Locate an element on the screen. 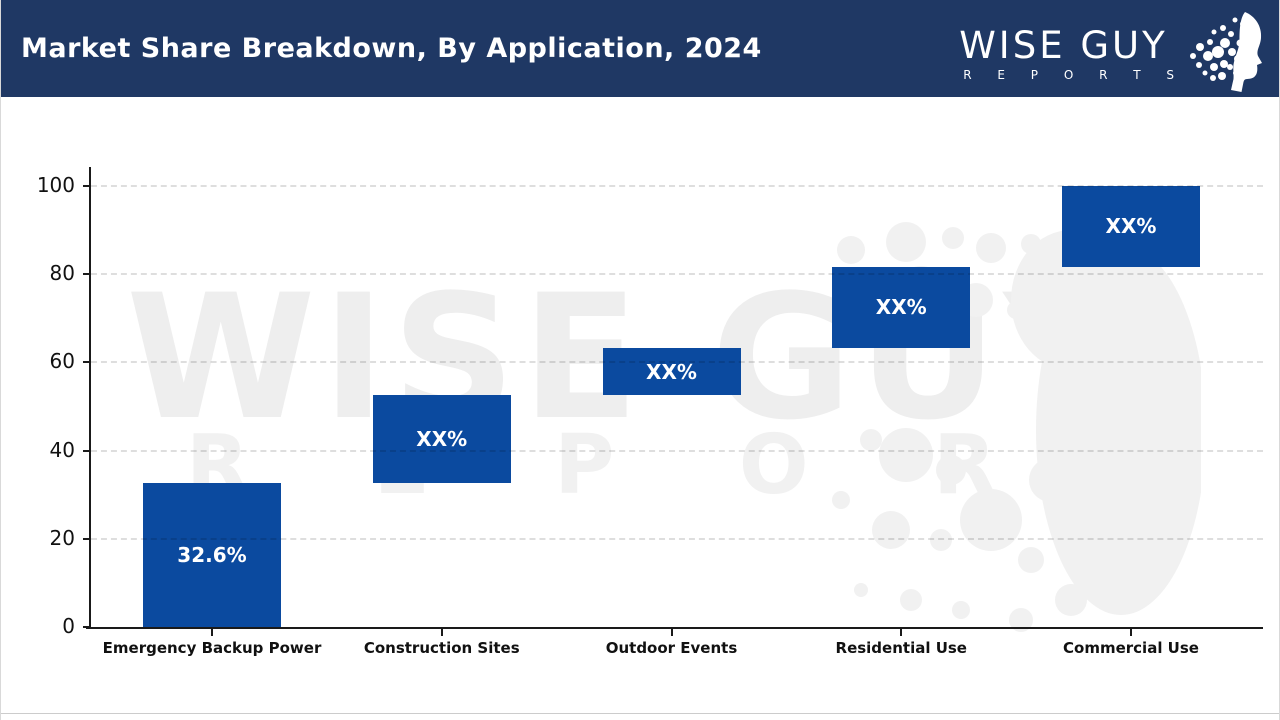 This screenshot has width=1280, height=720. y-tick-label: 20 is located at coordinates (62, 537).